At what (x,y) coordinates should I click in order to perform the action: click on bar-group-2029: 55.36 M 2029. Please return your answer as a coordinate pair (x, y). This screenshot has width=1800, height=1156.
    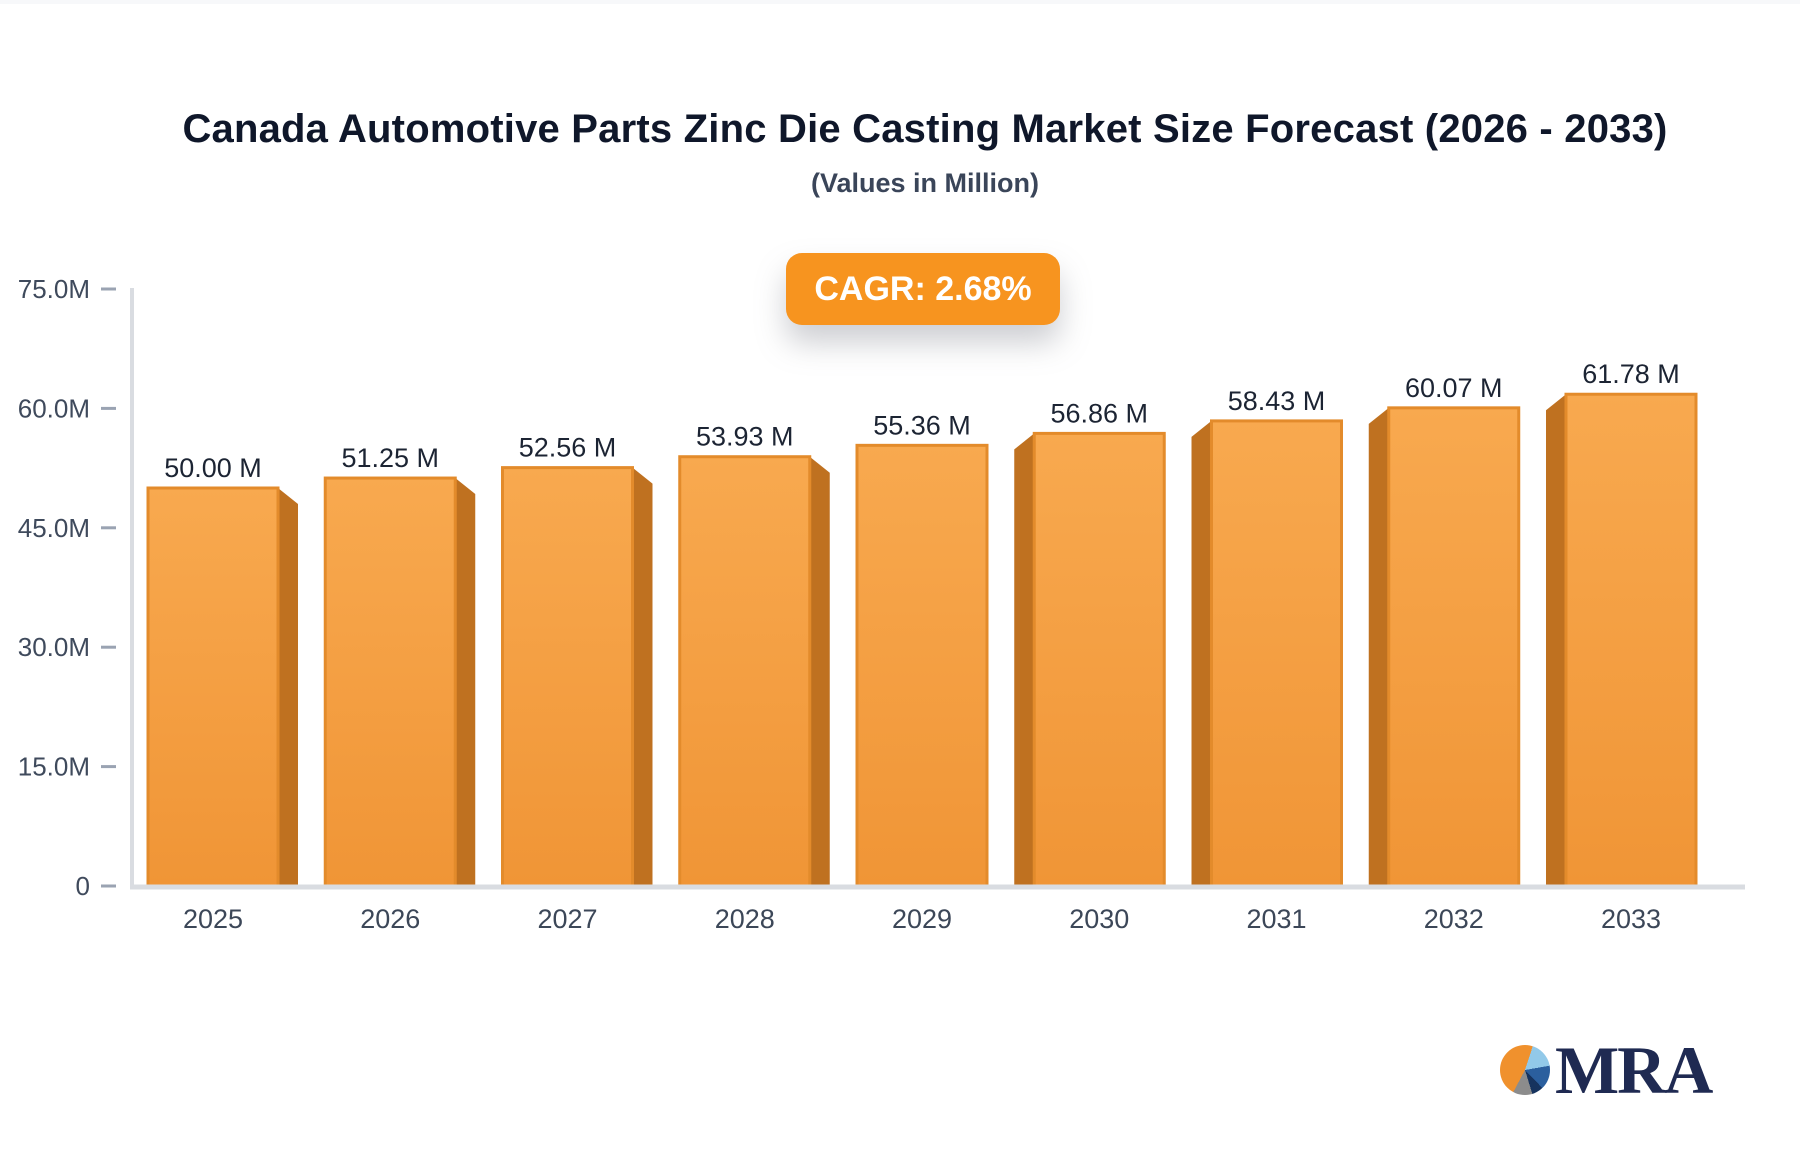
    Looking at the image, I should click on (922, 672).